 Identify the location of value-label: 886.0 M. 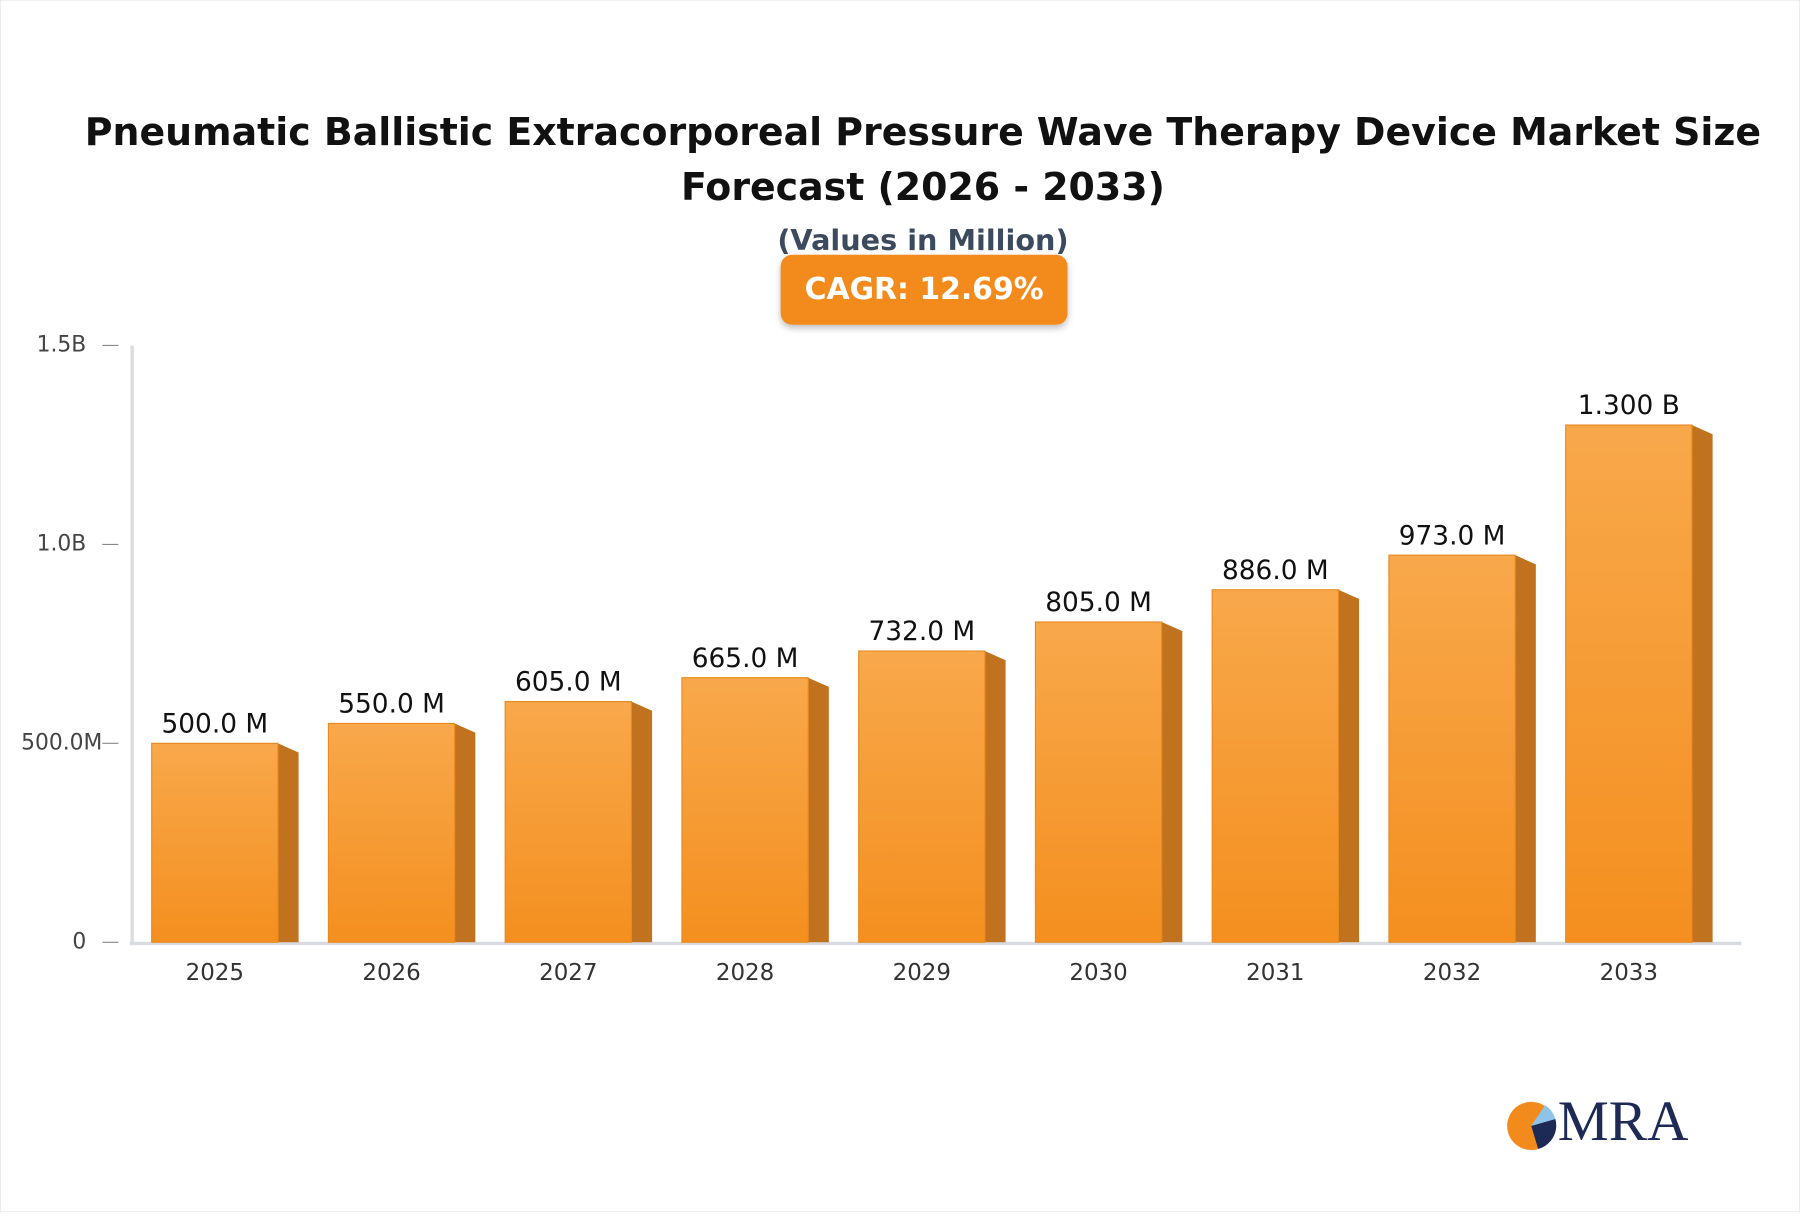
(1275, 571).